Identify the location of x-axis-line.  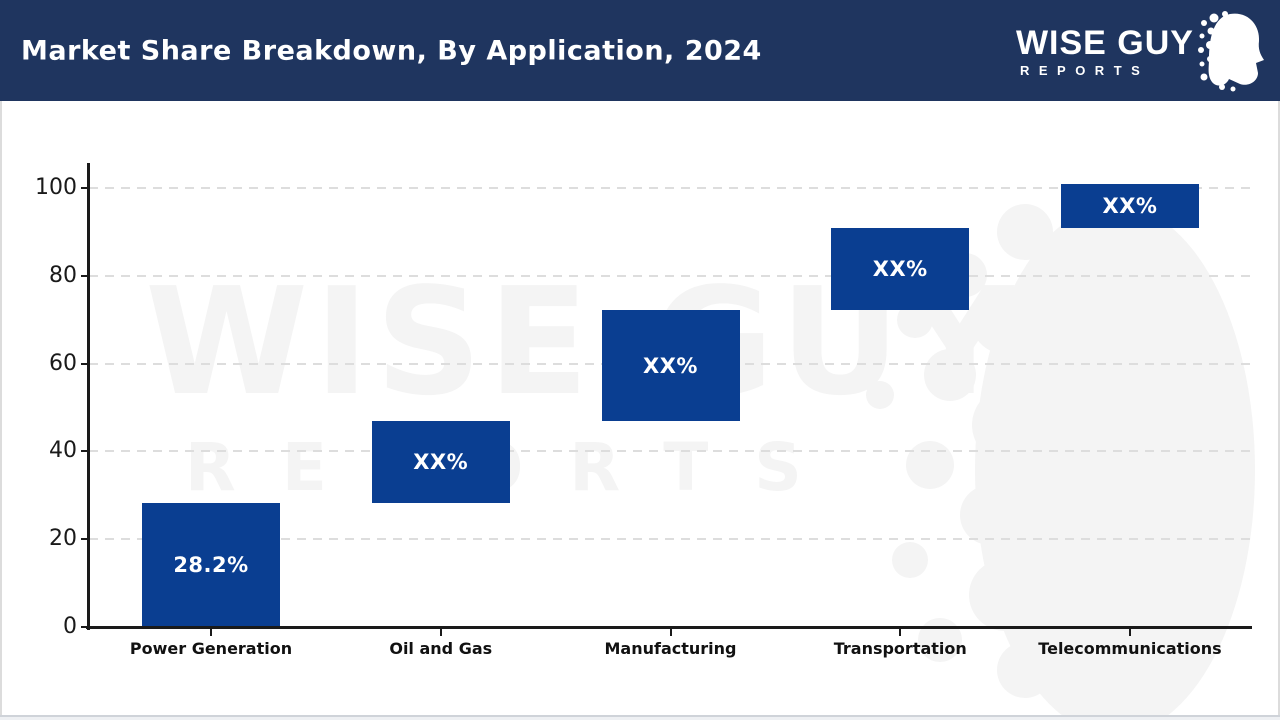
(669, 627).